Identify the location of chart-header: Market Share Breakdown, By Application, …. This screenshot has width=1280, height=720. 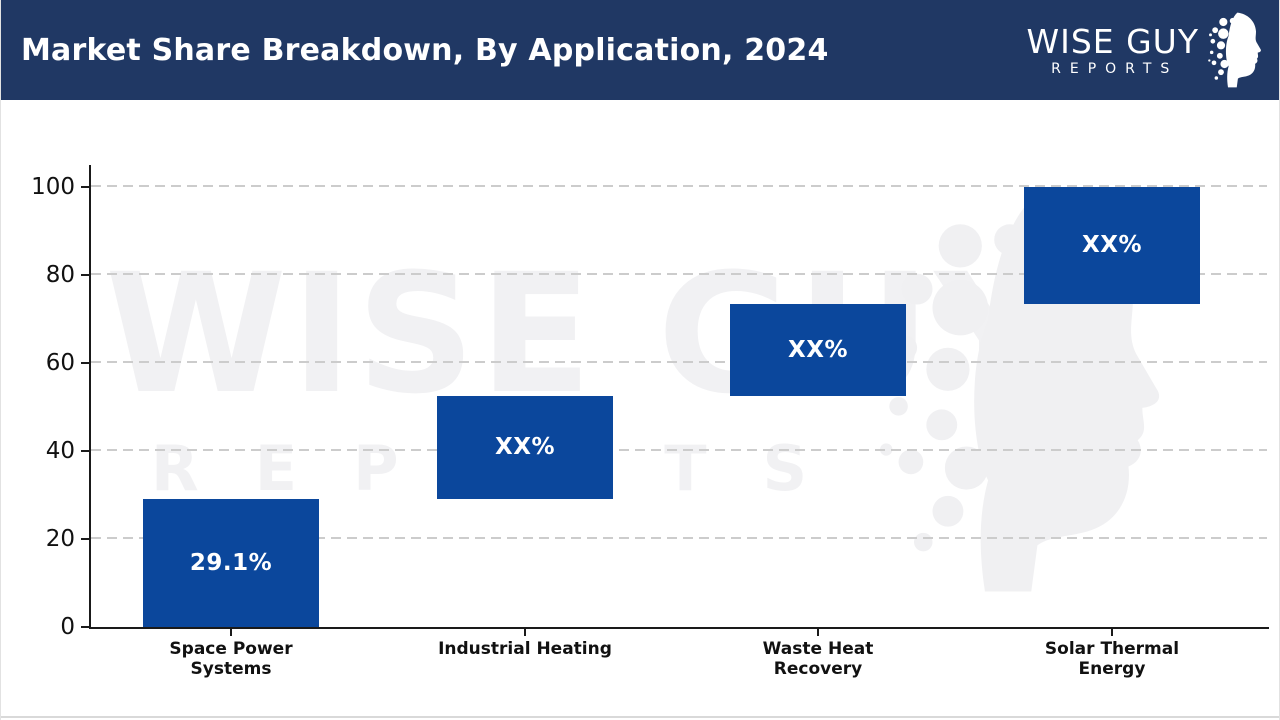
(640, 50).